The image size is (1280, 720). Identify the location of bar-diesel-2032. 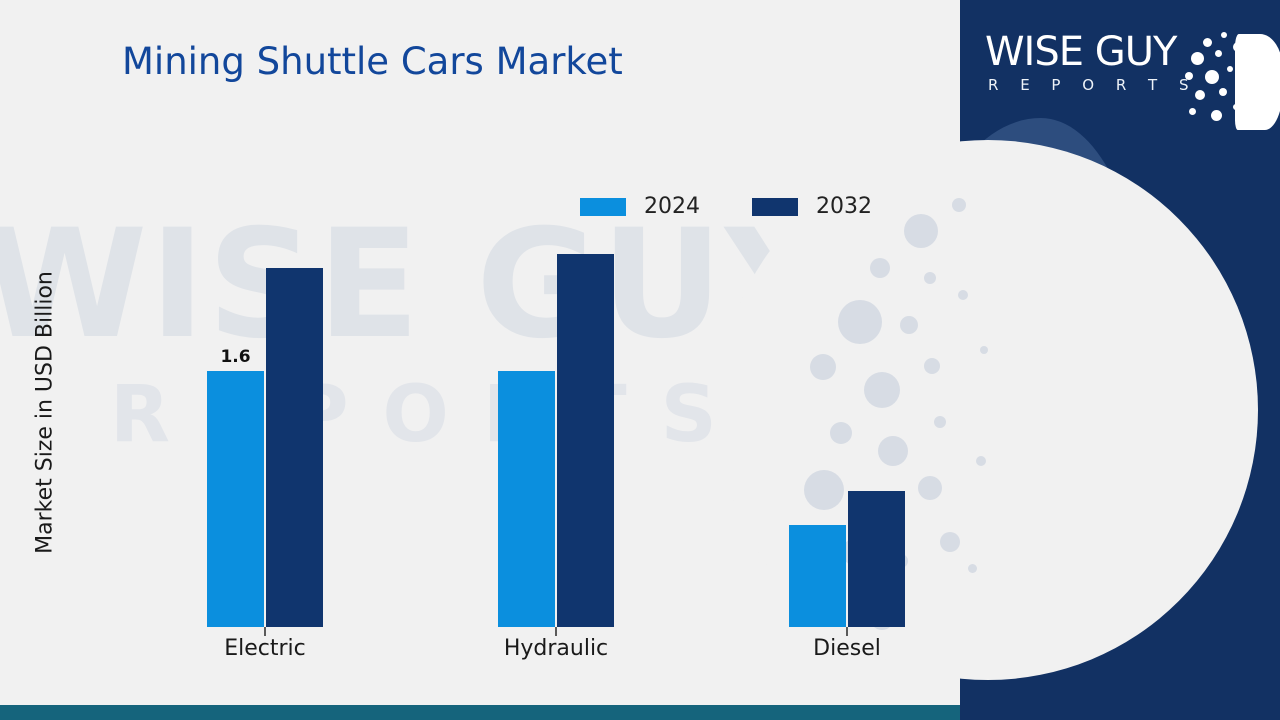
(876, 559).